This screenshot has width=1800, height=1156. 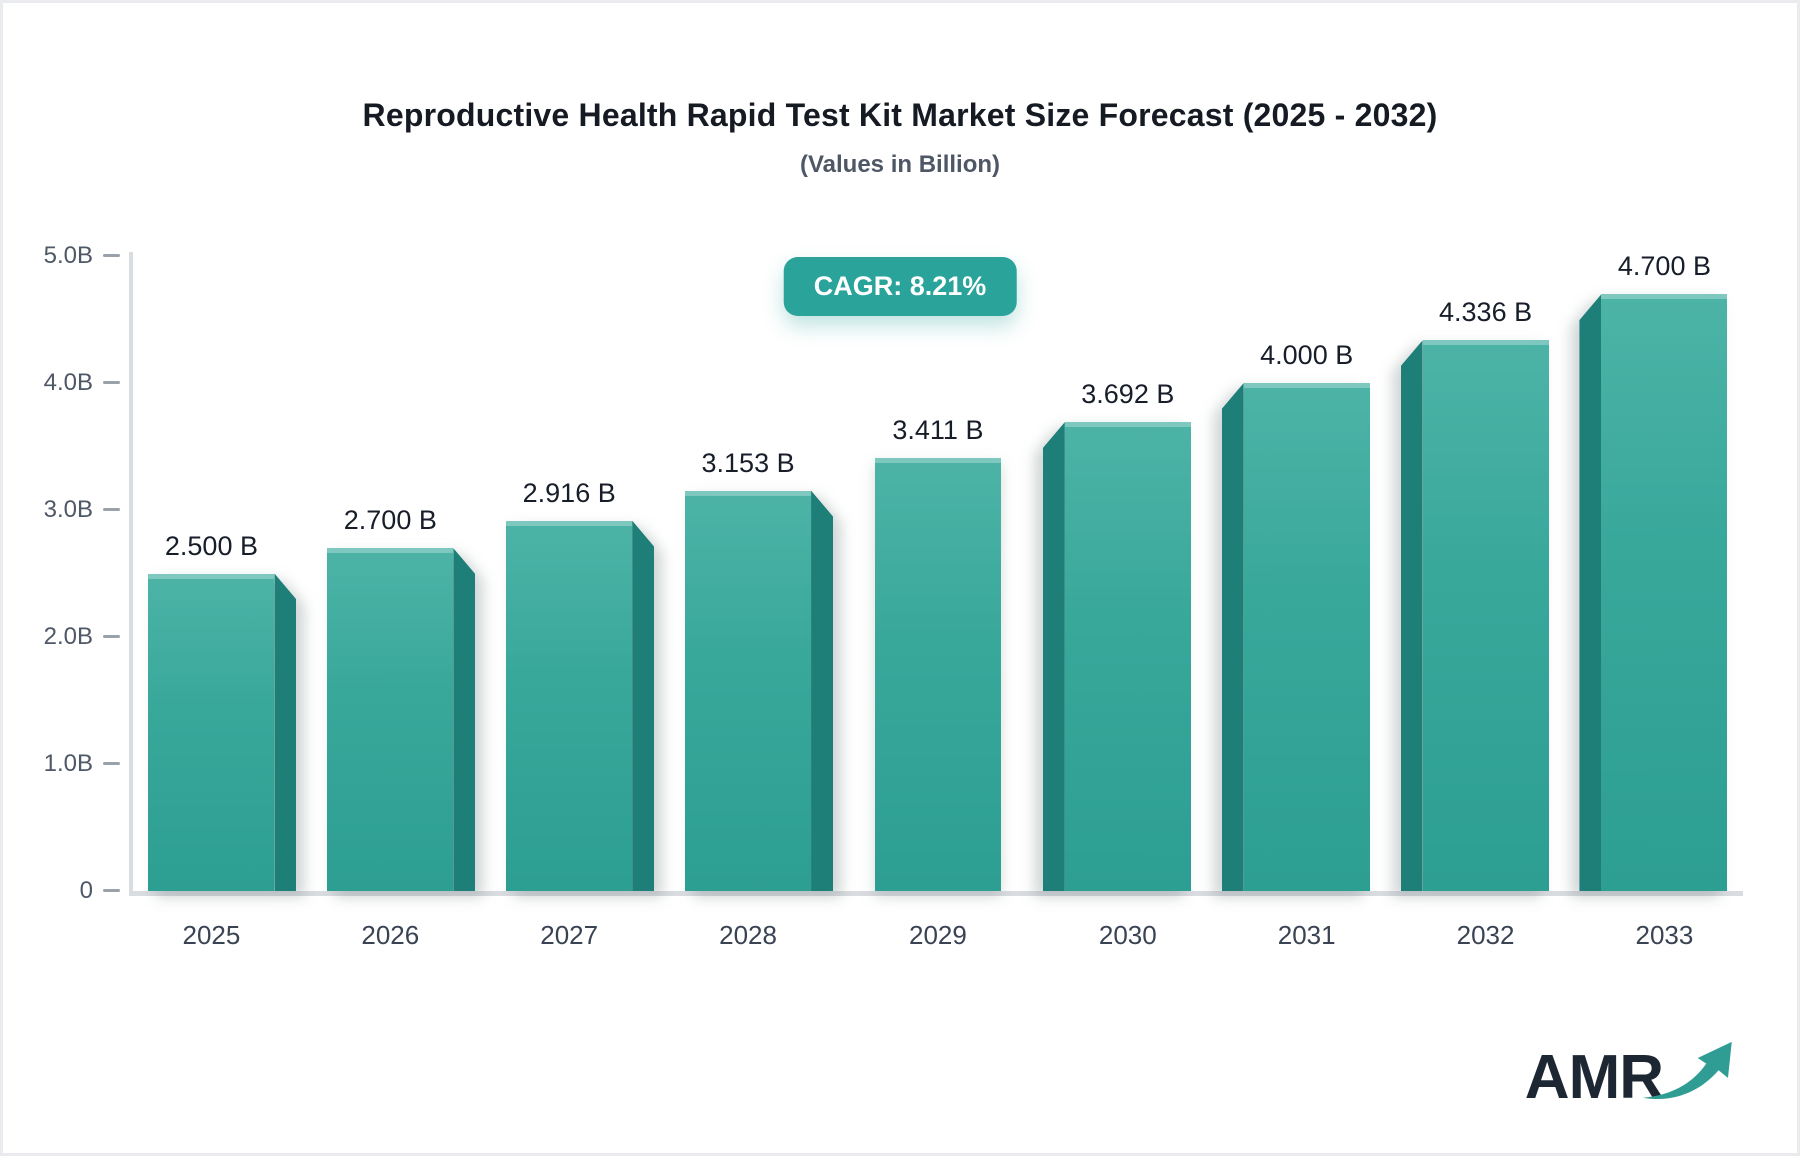 I want to click on bar-value-label: 3.692 B, so click(x=1128, y=394).